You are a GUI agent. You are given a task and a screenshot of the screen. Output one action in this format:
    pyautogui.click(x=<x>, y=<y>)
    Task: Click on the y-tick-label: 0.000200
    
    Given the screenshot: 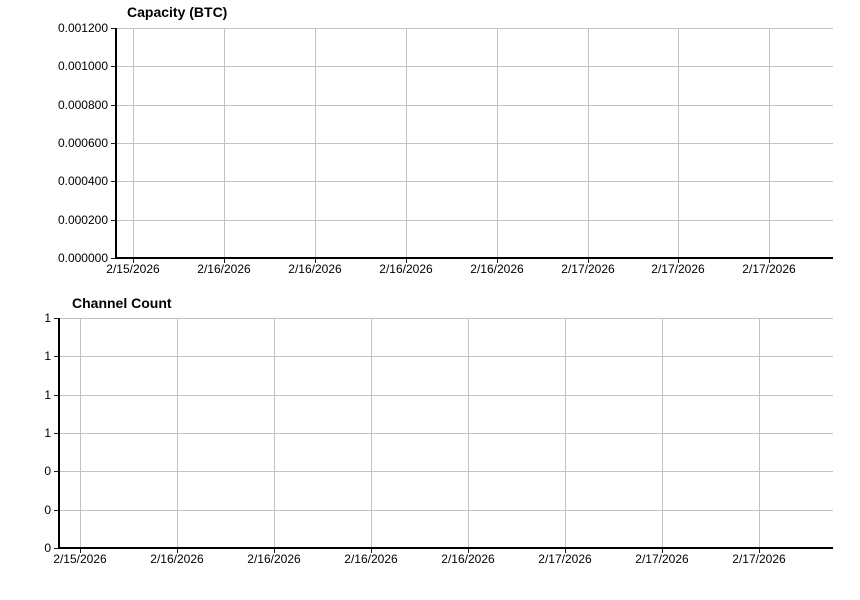 What is the action you would take?
    pyautogui.click(x=82, y=220)
    